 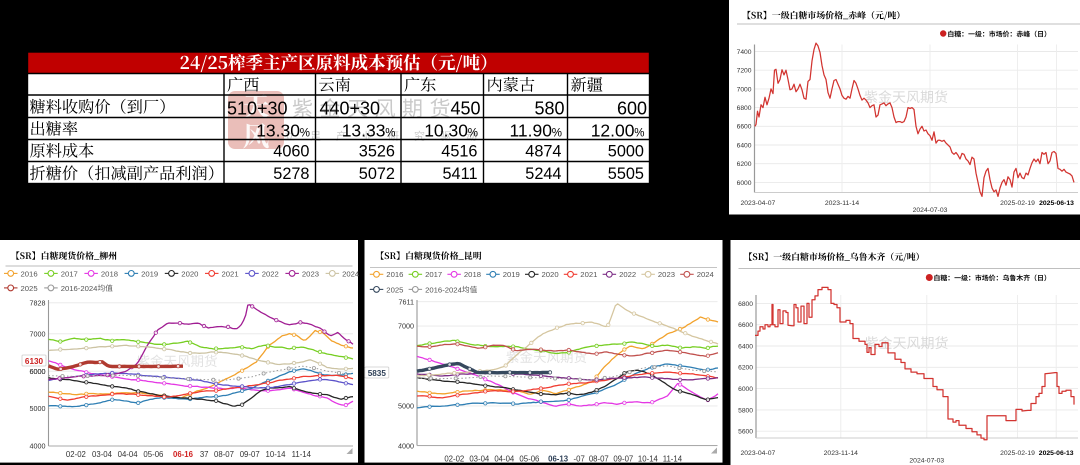 What do you see at coordinates (291, 174) in the screenshot?
I see `svg-text: 5278` at bounding box center [291, 174].